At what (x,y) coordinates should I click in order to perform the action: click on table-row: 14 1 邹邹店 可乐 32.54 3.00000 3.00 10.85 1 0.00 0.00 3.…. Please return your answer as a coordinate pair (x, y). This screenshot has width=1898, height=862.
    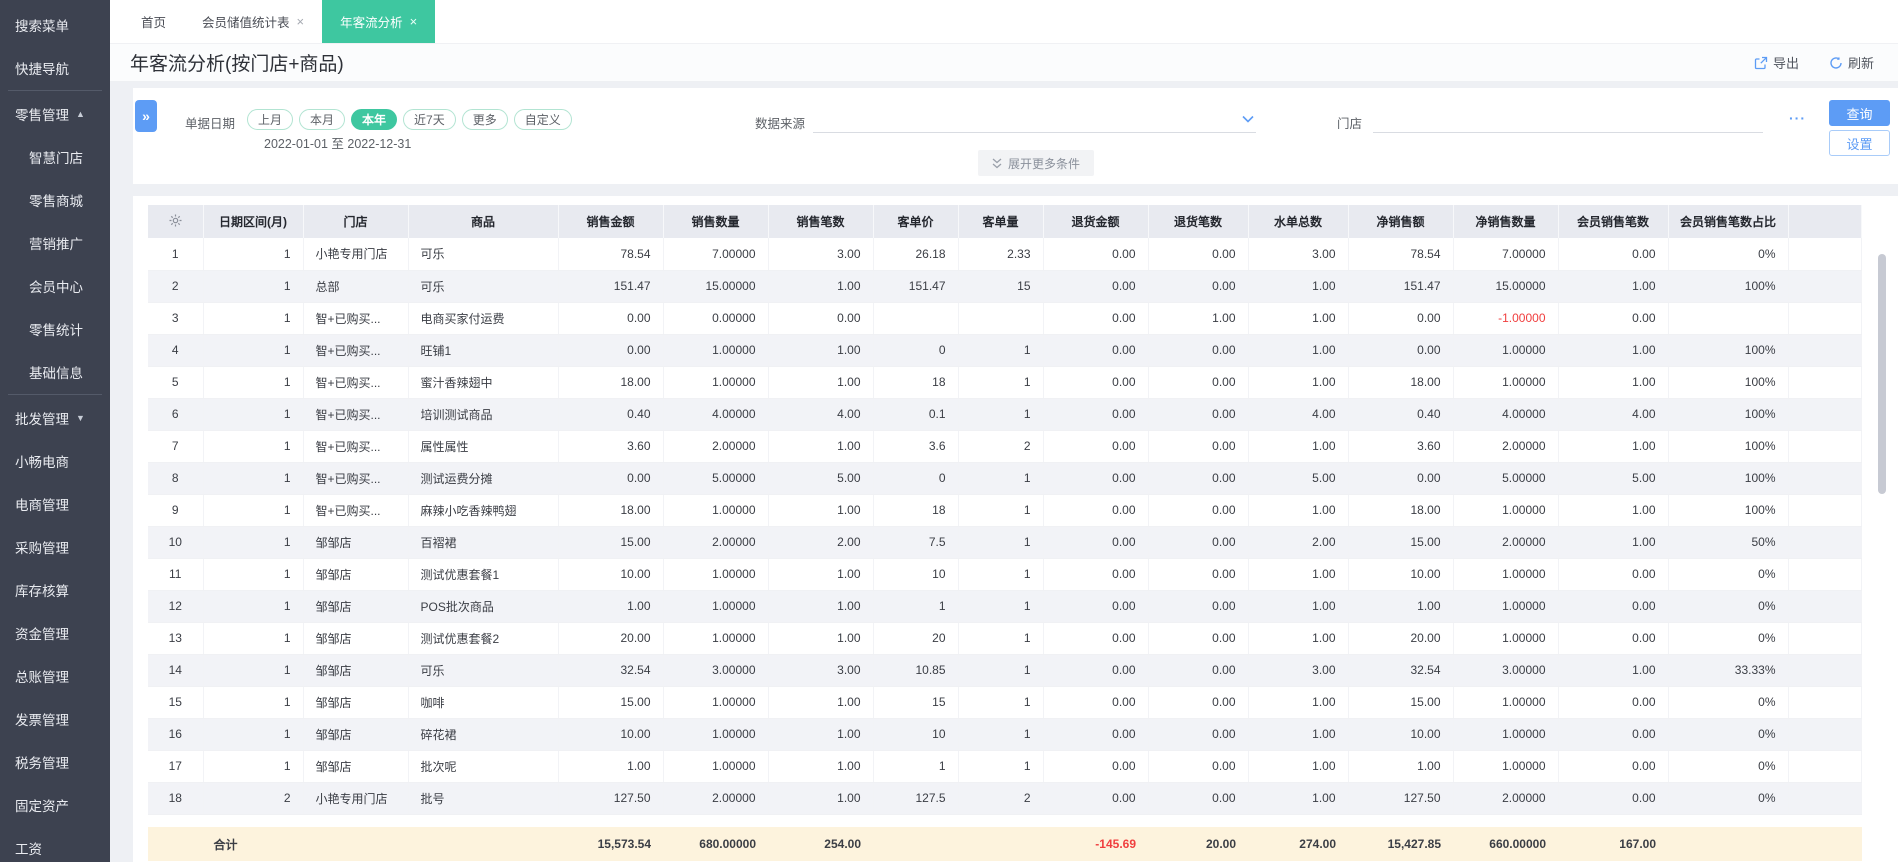
    Looking at the image, I should click on (1005, 670).